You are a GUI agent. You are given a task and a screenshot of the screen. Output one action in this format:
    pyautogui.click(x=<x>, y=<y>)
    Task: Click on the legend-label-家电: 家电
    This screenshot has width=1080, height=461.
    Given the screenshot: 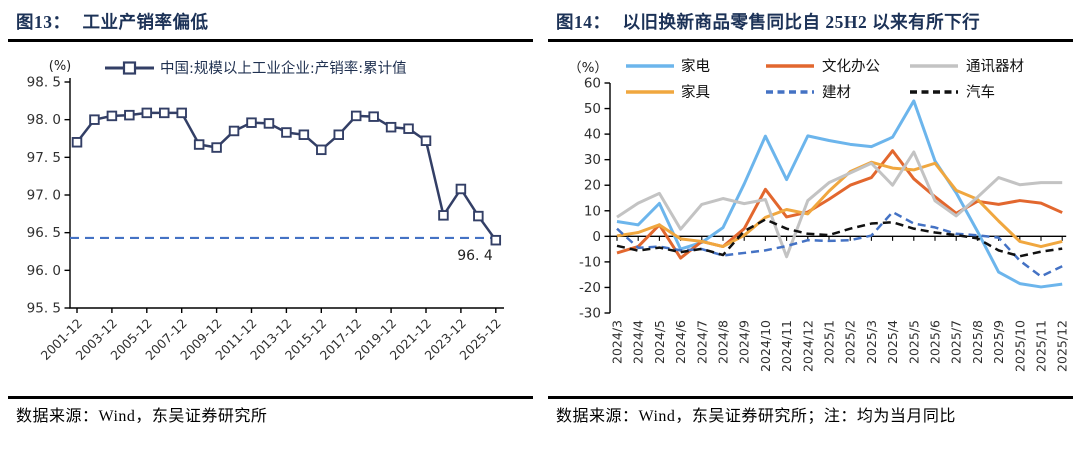 What is the action you would take?
    pyautogui.click(x=695, y=66)
    